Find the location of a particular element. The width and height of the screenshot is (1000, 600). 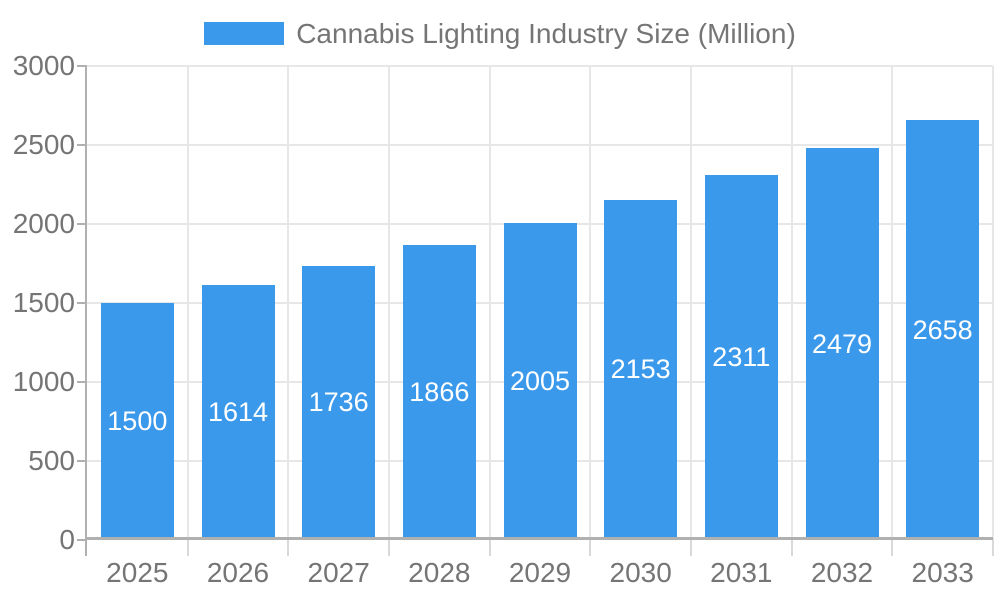

y-tick-label: 3000 is located at coordinates (43, 65).